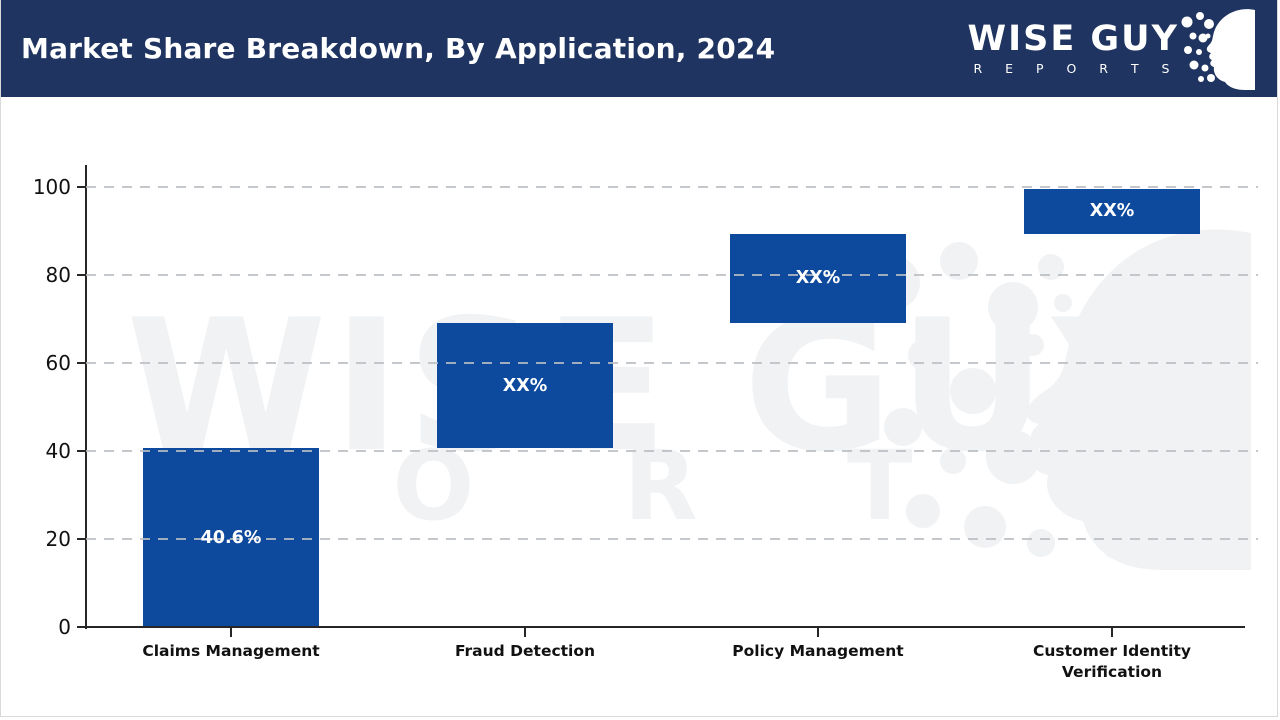 Image resolution: width=1280 pixels, height=720 pixels. I want to click on logo-subtitle: R E P O R T S, so click(1076, 68).